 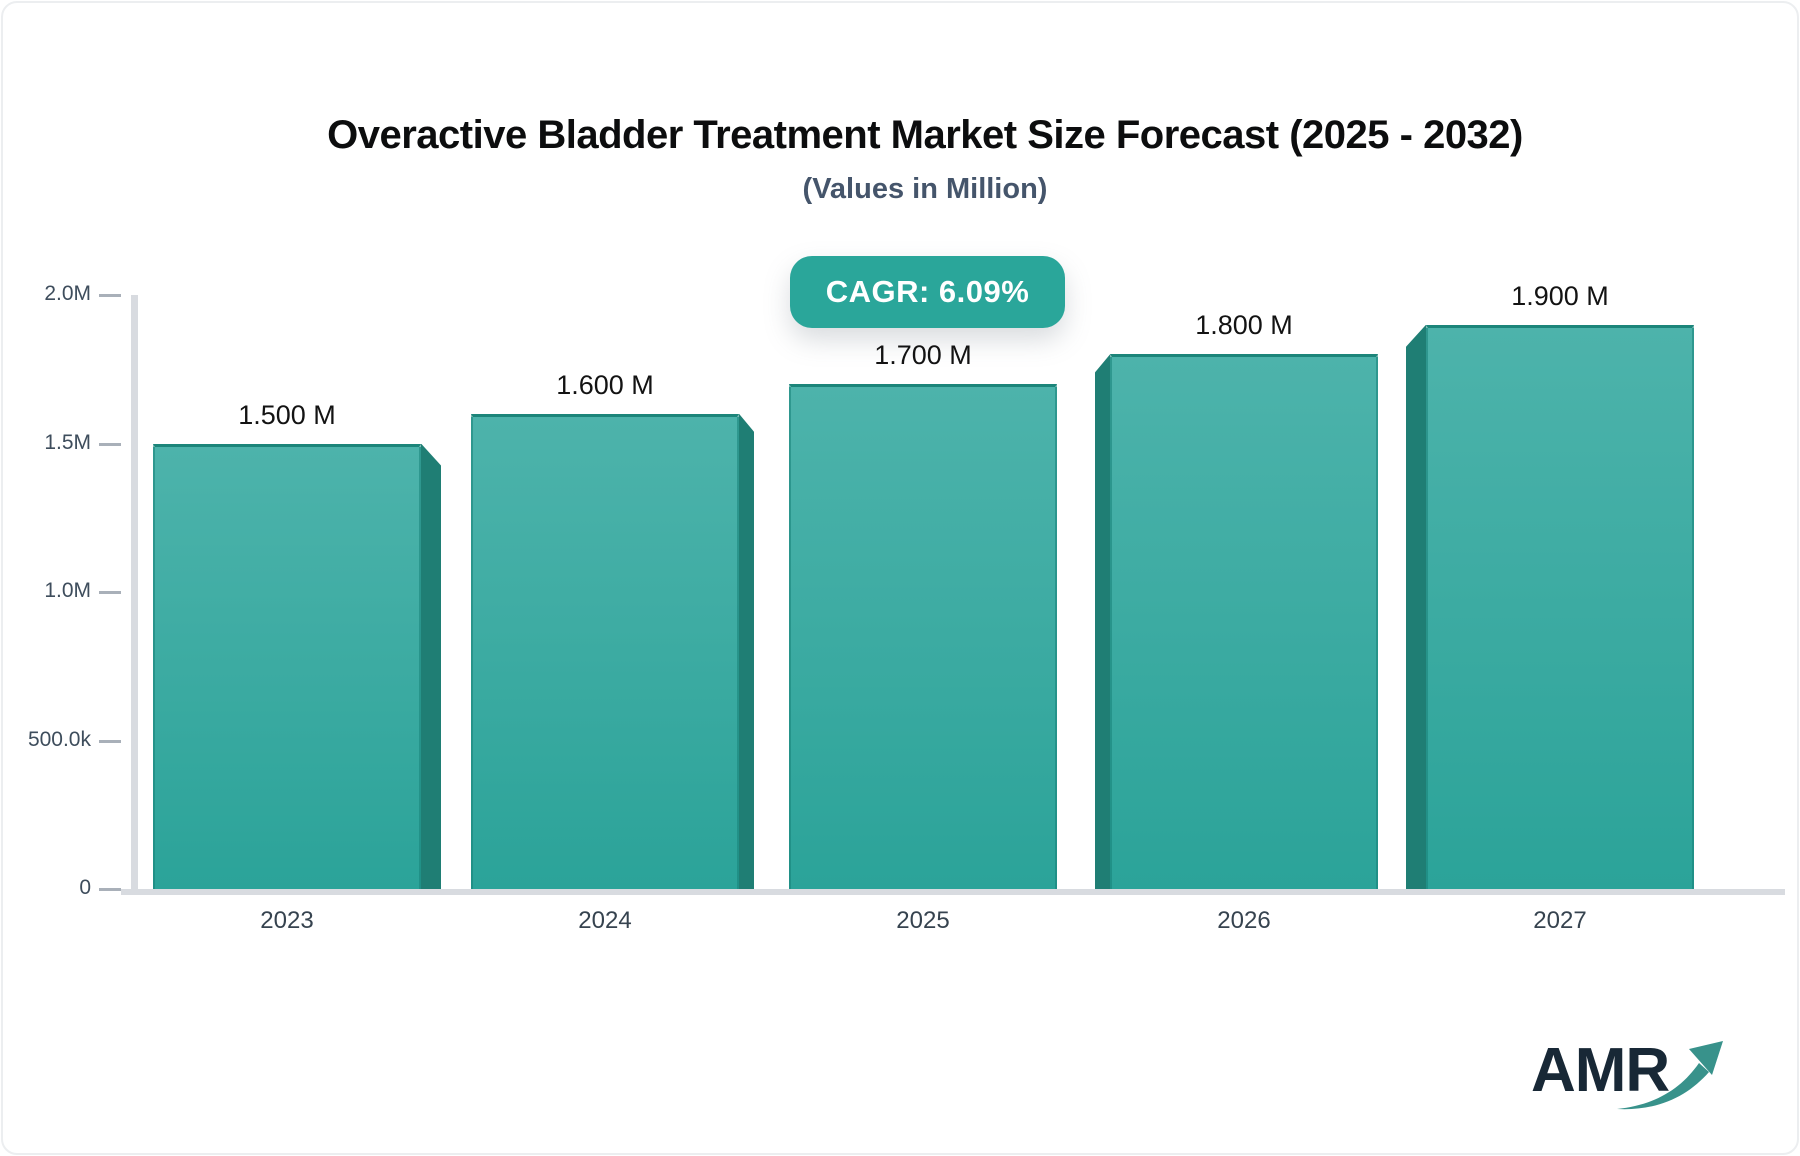 What do you see at coordinates (287, 414) in the screenshot?
I see `bar-value-label-2023: 1.500 M` at bounding box center [287, 414].